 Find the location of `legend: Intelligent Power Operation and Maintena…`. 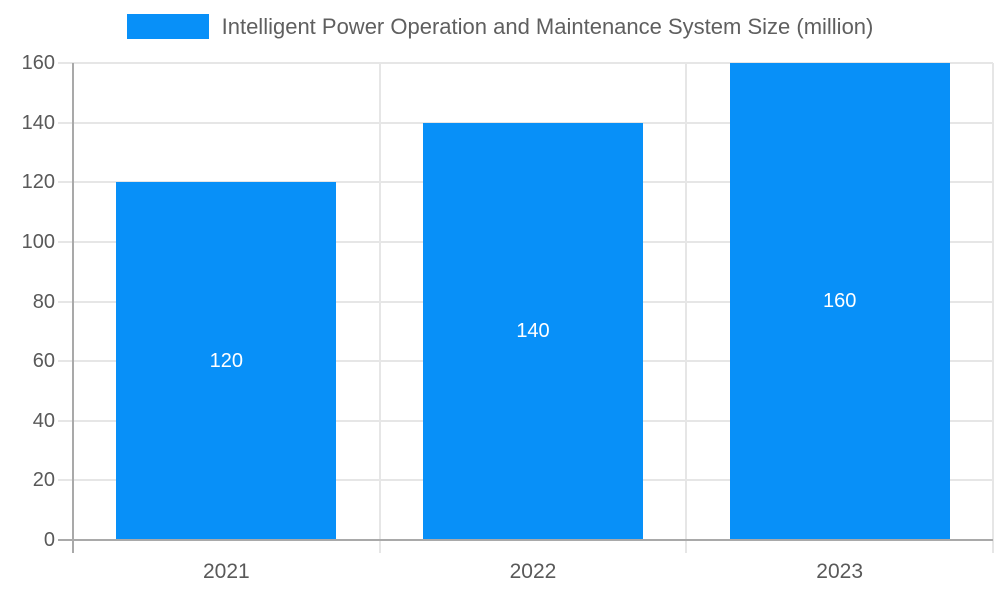

legend: Intelligent Power Operation and Maintena… is located at coordinates (500, 26).